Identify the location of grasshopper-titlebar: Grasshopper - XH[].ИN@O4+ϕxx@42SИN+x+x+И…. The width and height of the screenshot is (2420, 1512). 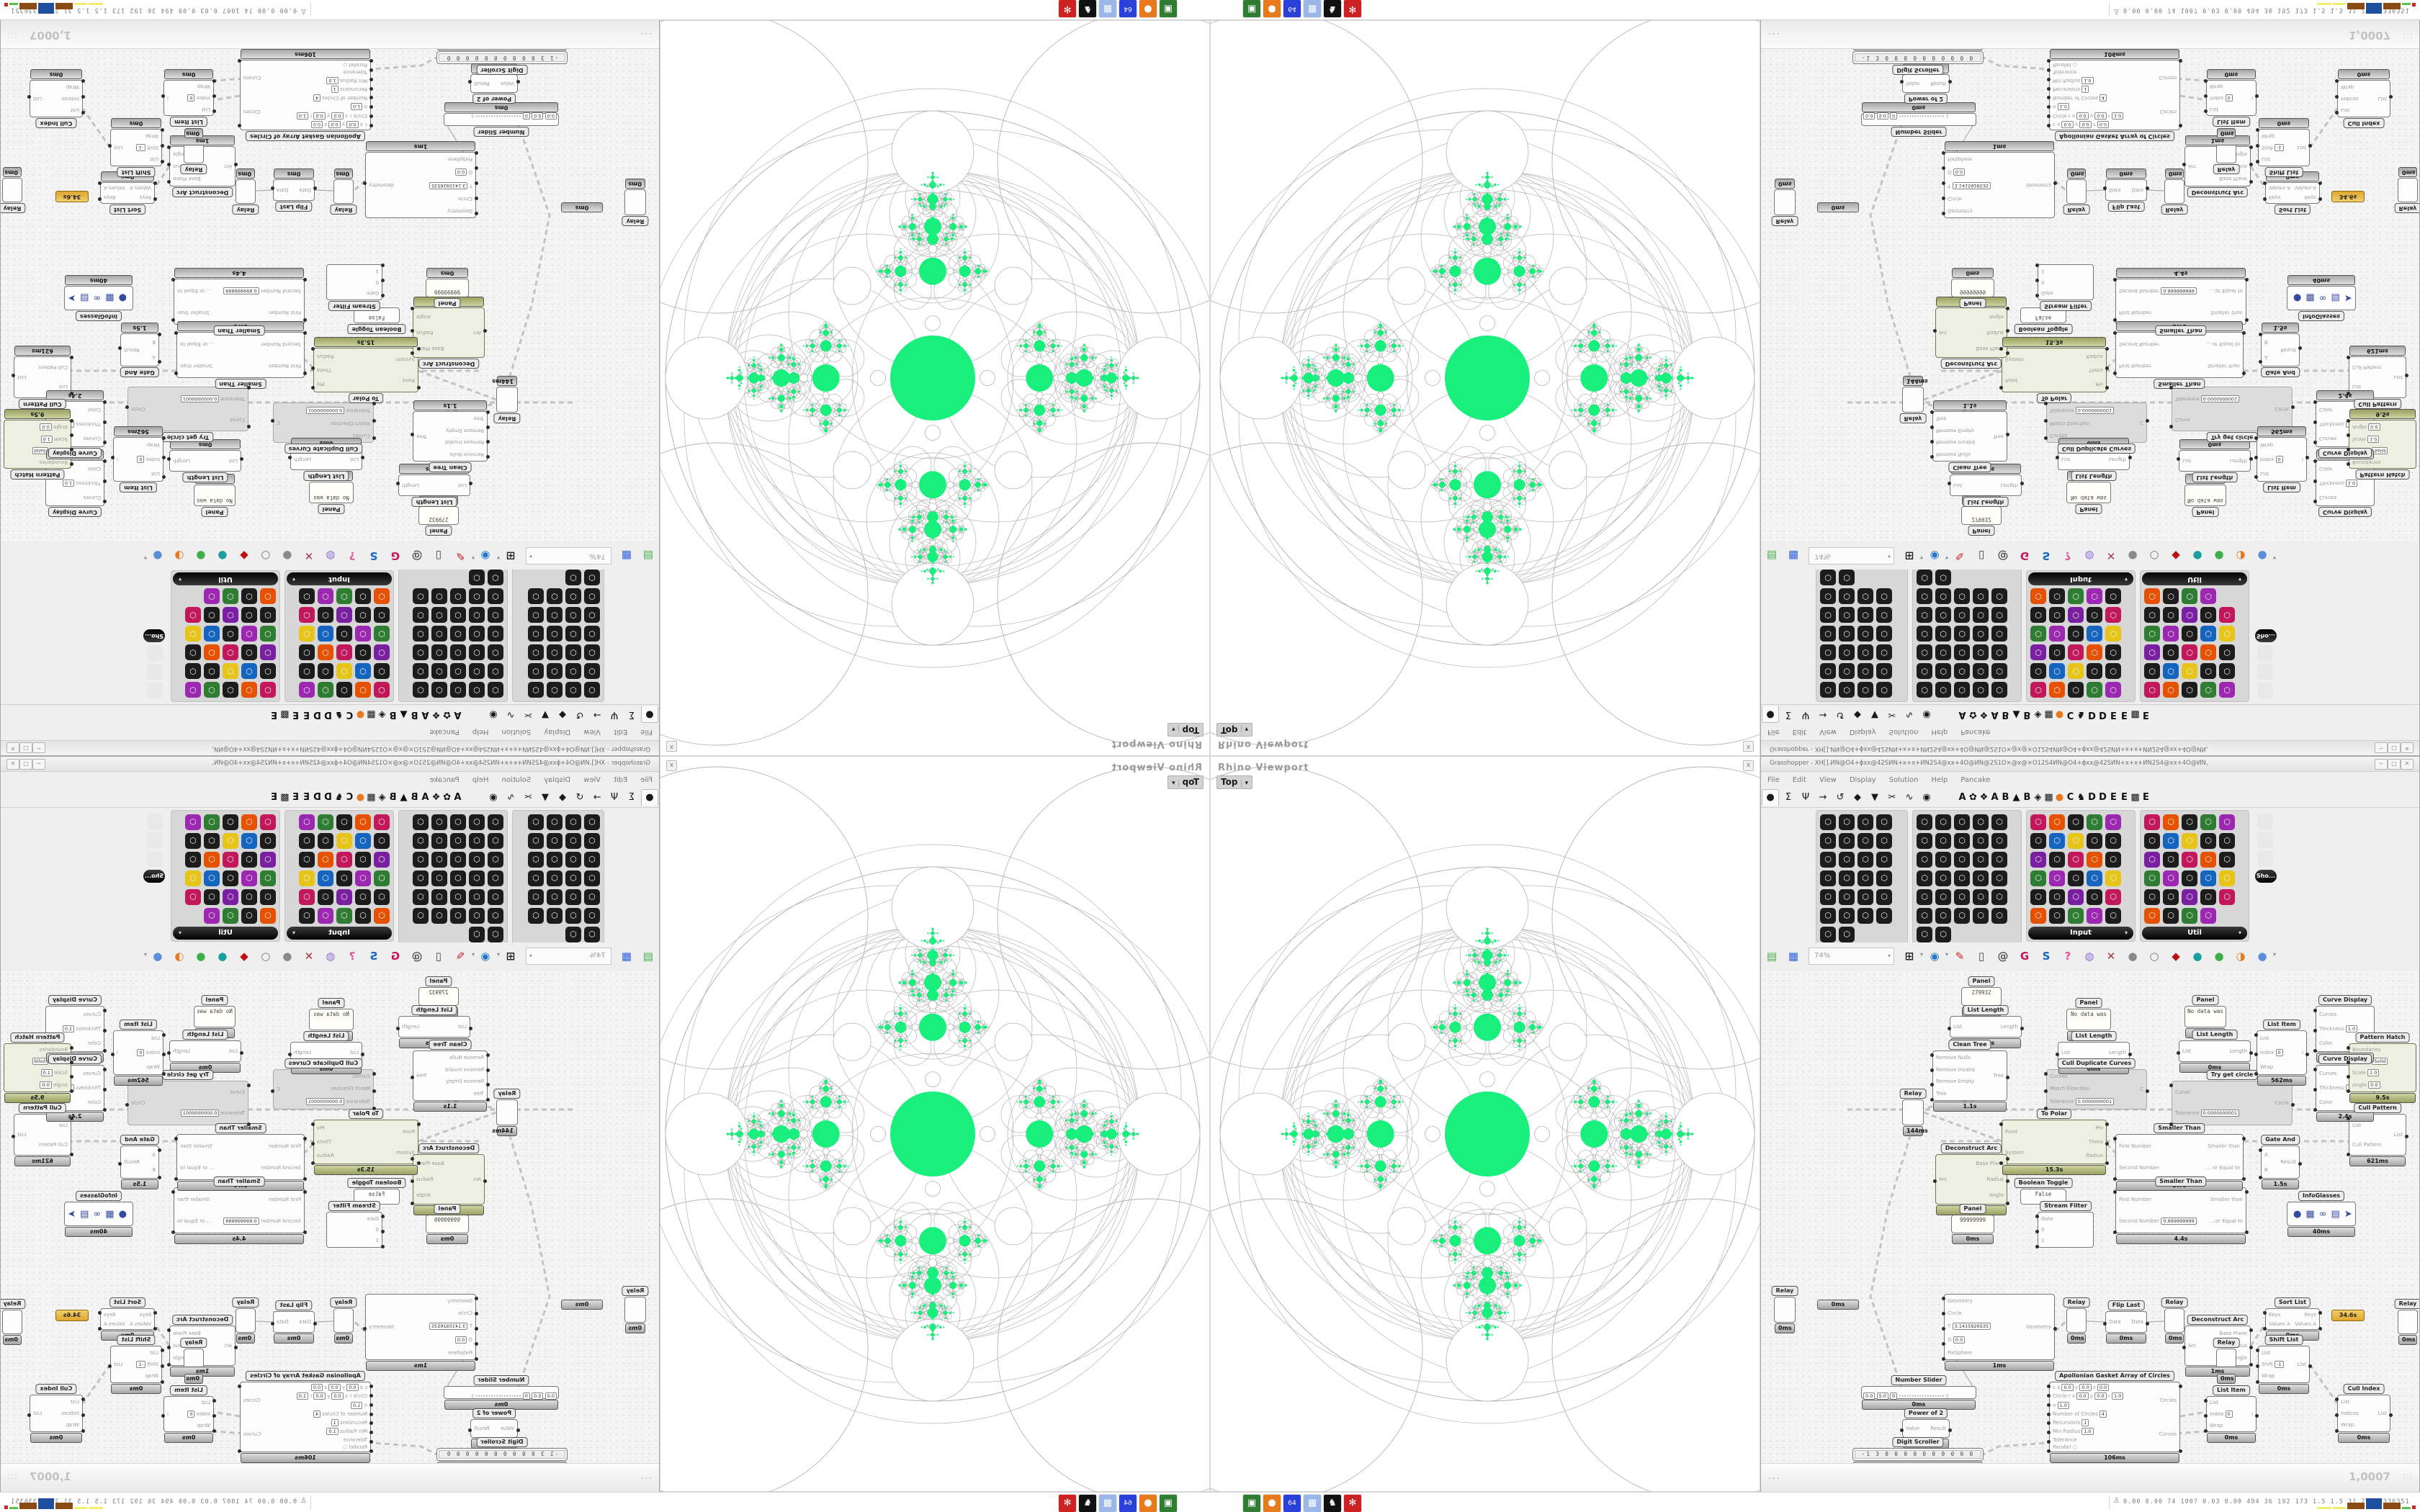
(2090, 747).